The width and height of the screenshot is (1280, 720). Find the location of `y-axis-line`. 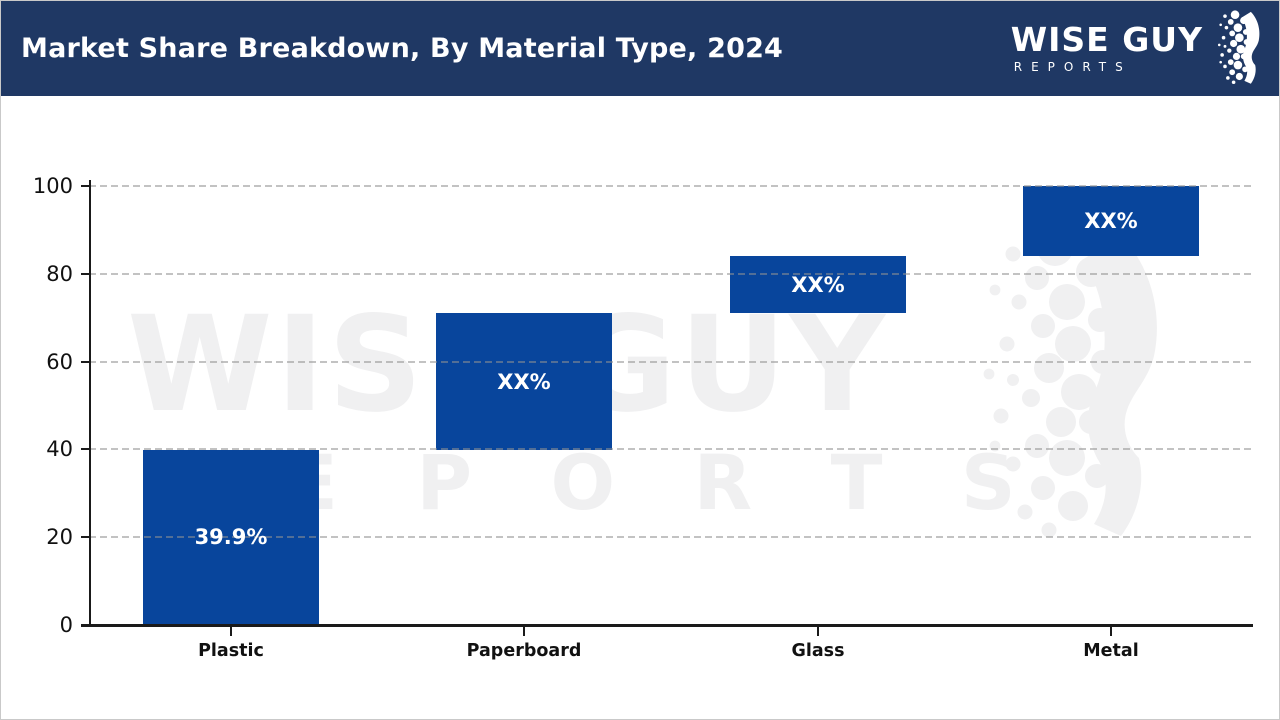

y-axis-line is located at coordinates (90, 403).